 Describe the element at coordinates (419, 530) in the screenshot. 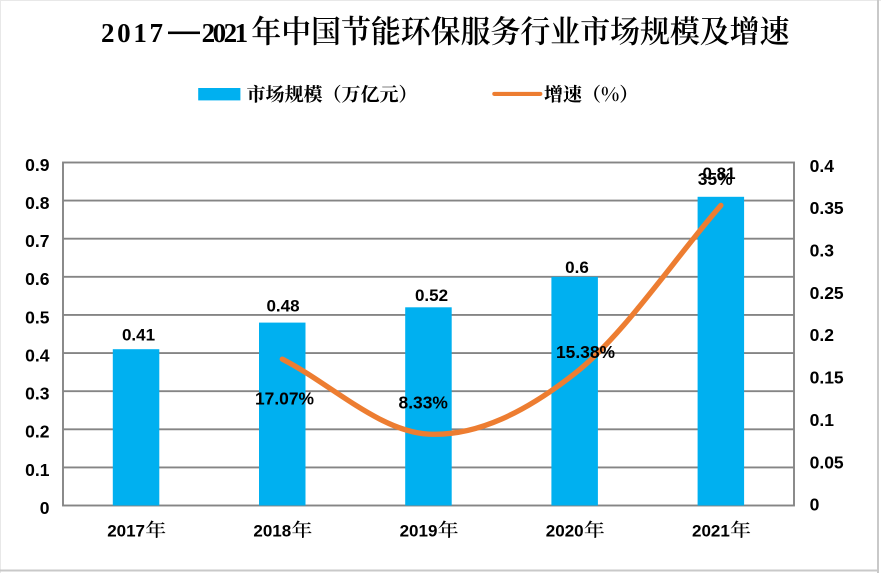

I see `svg-text: 2019` at that location.